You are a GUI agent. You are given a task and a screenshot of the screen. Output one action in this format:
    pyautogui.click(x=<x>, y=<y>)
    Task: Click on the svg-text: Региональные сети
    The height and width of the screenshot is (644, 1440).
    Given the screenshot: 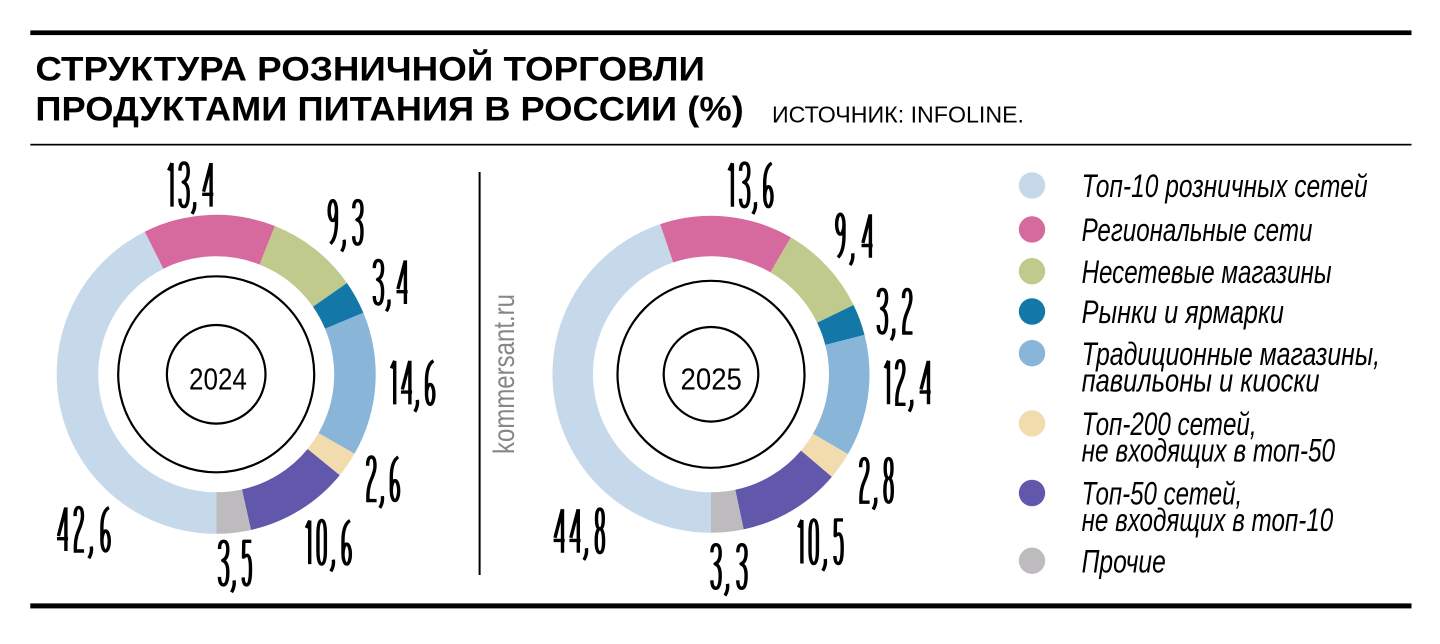 What is the action you would take?
    pyautogui.click(x=1197, y=230)
    